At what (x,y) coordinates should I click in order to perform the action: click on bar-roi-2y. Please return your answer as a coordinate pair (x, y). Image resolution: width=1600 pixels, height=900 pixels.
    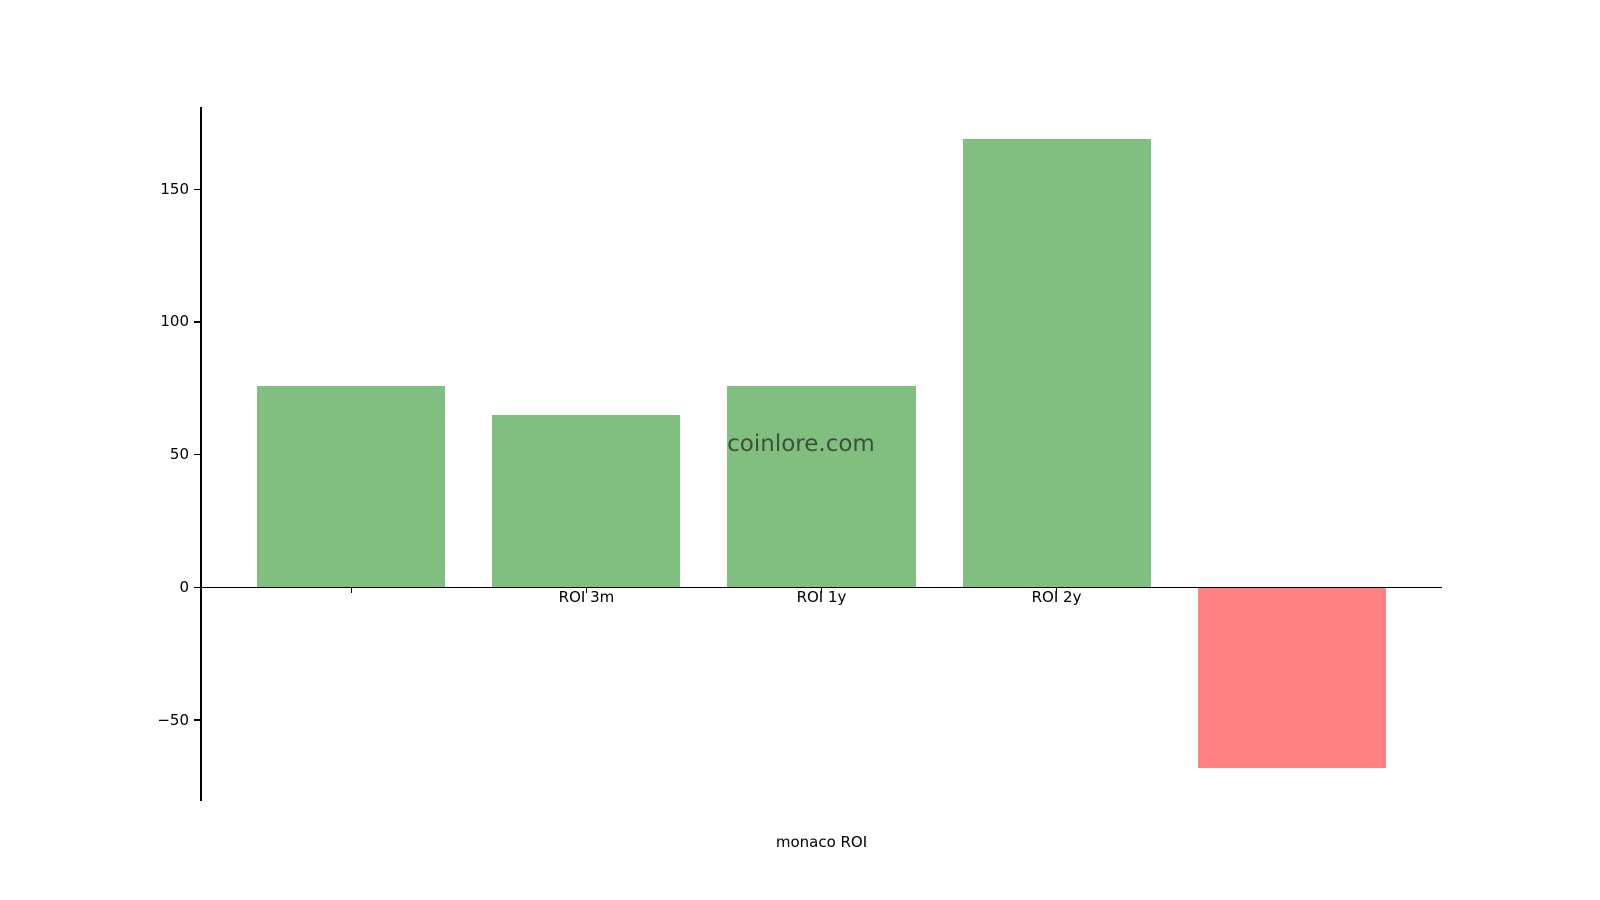
    Looking at the image, I should click on (1056, 363).